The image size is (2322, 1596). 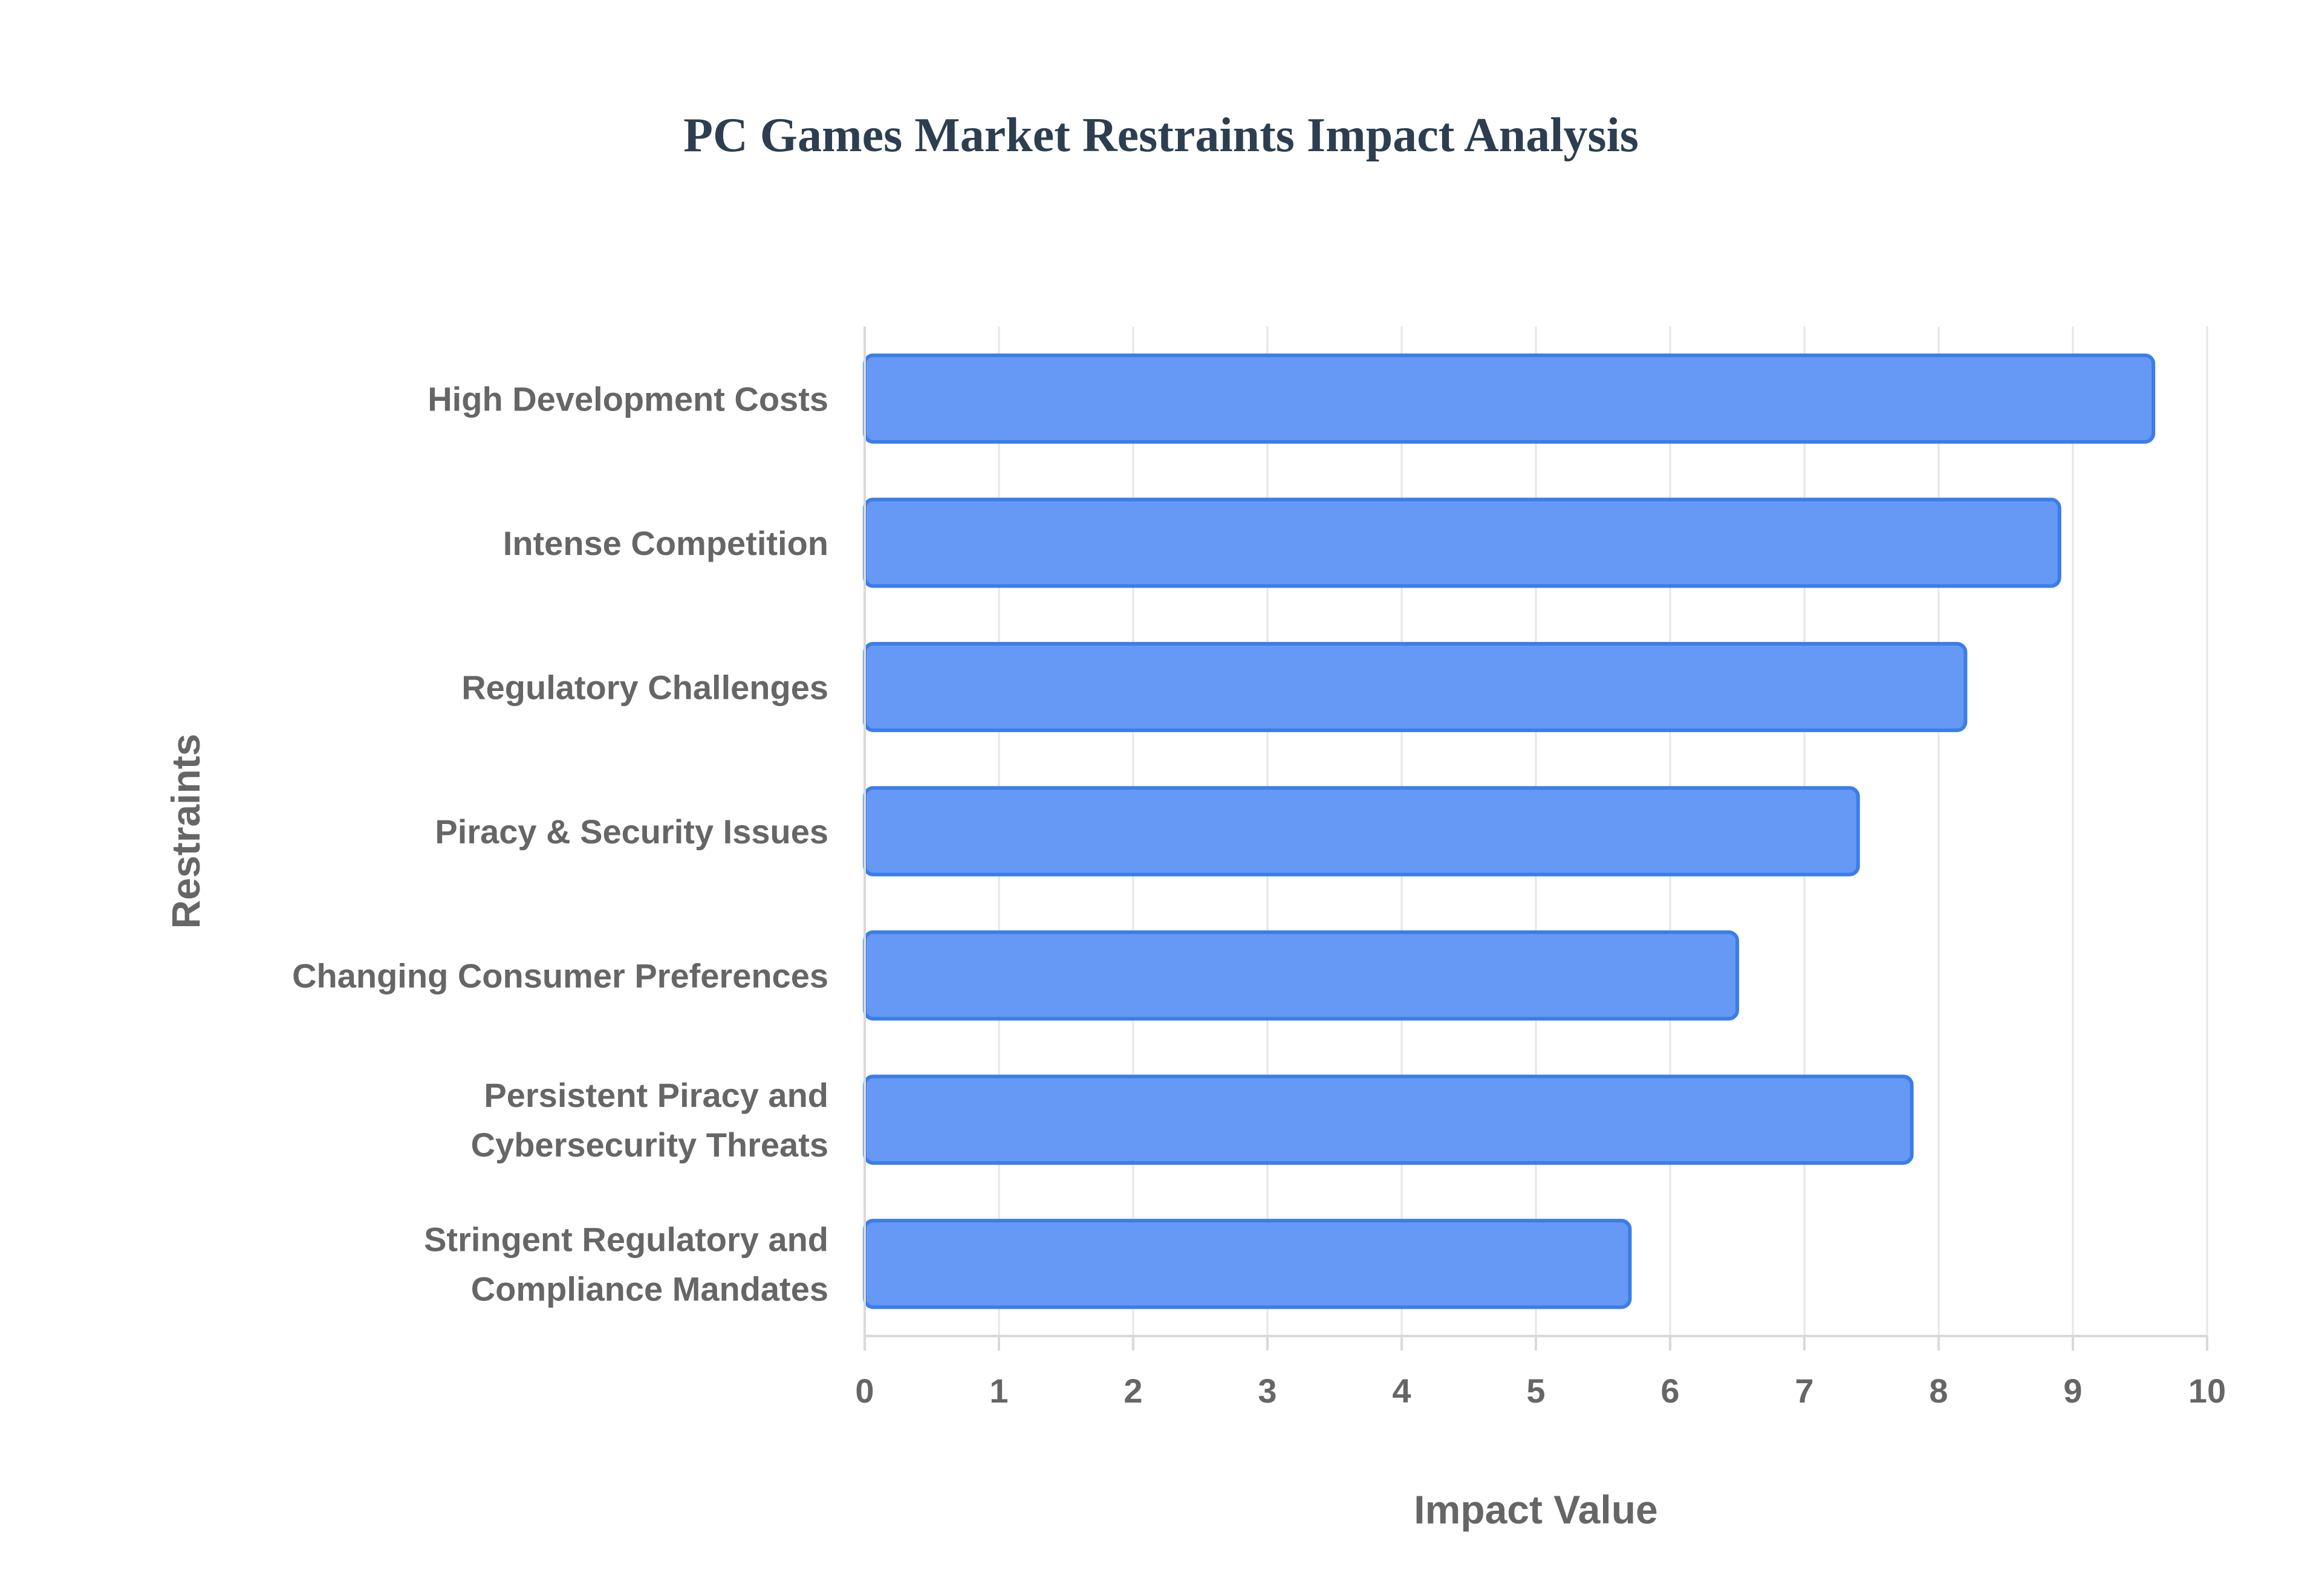 I want to click on x-tick-label: 2, so click(x=1133, y=1391).